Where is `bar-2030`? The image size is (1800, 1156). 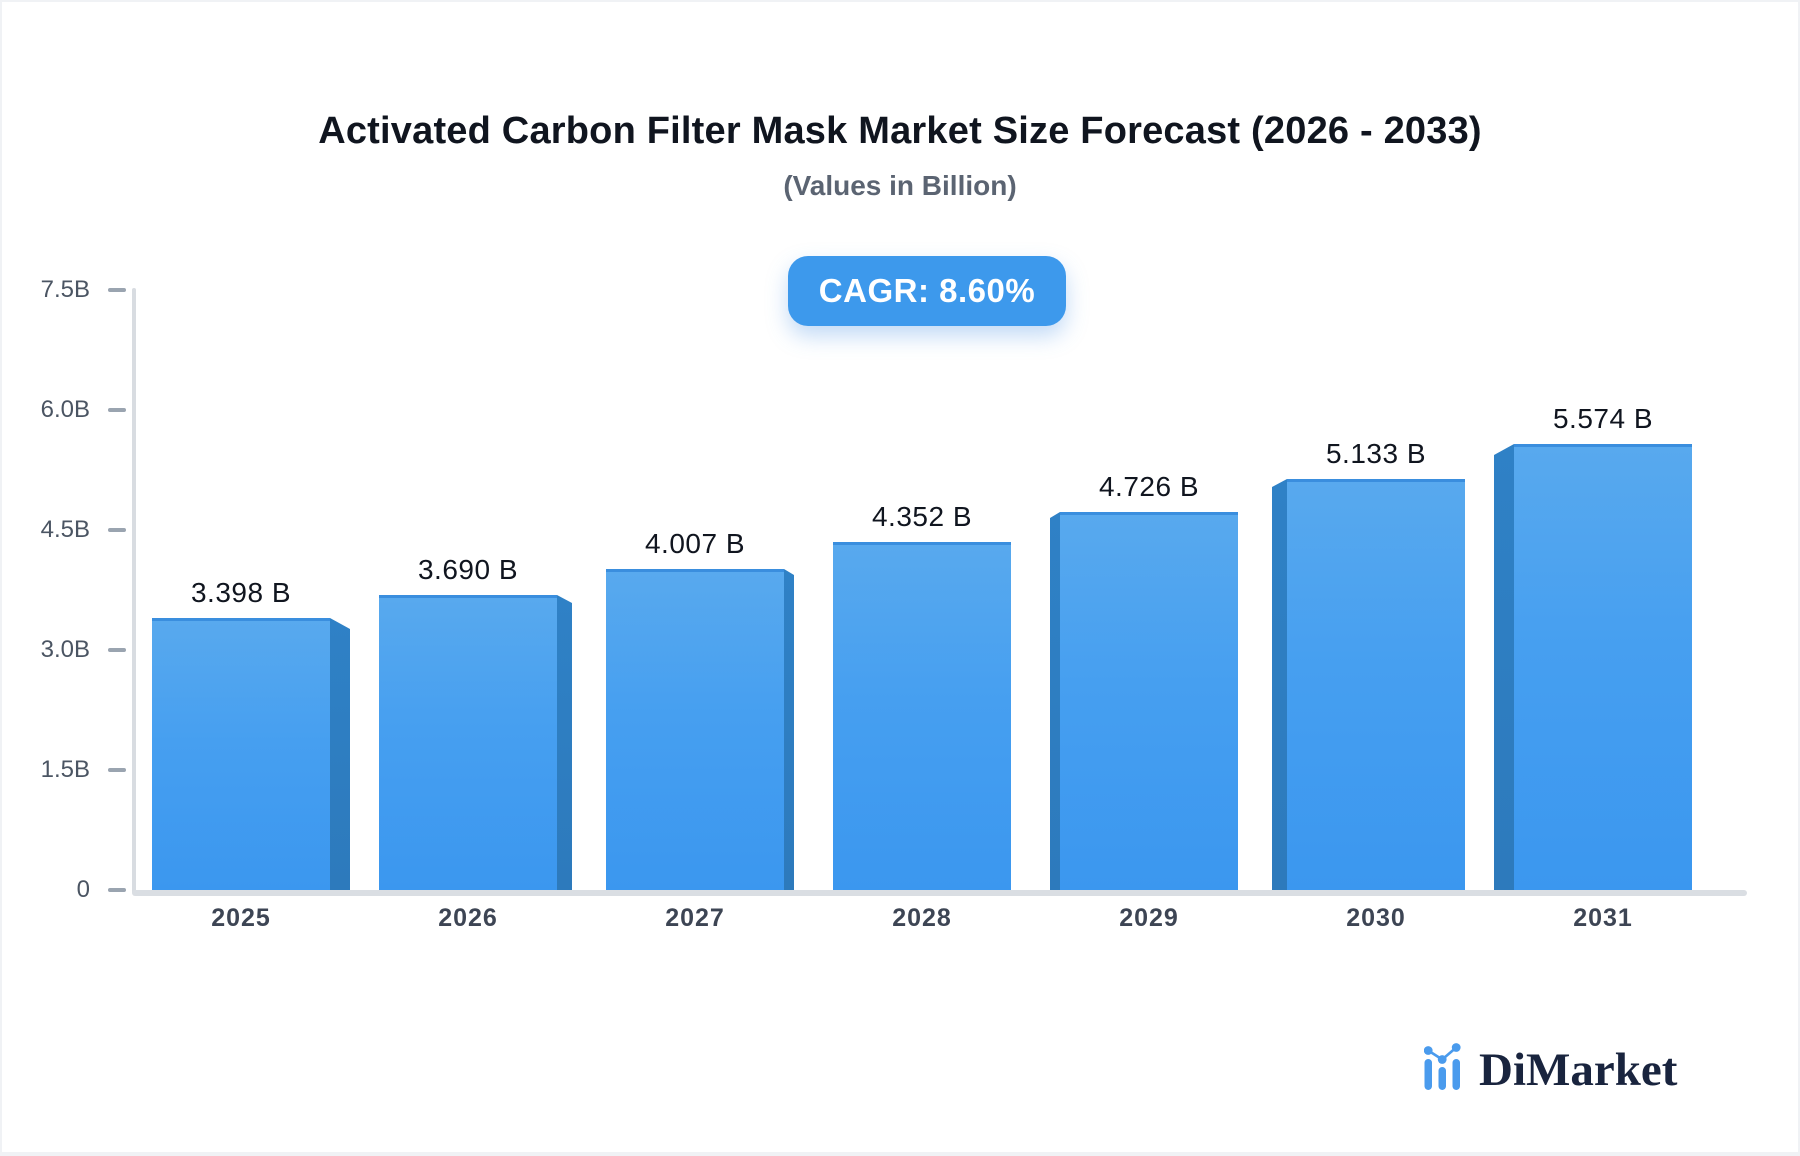 bar-2030 is located at coordinates (1376, 684).